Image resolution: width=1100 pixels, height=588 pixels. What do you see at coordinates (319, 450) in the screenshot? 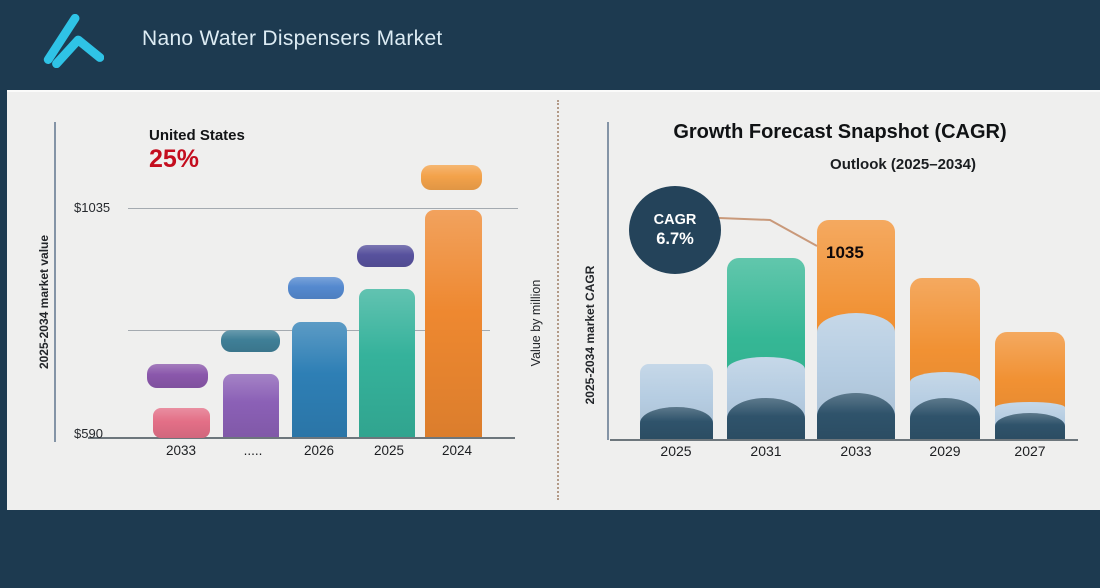
I see `left-cat-2026: 2026` at bounding box center [319, 450].